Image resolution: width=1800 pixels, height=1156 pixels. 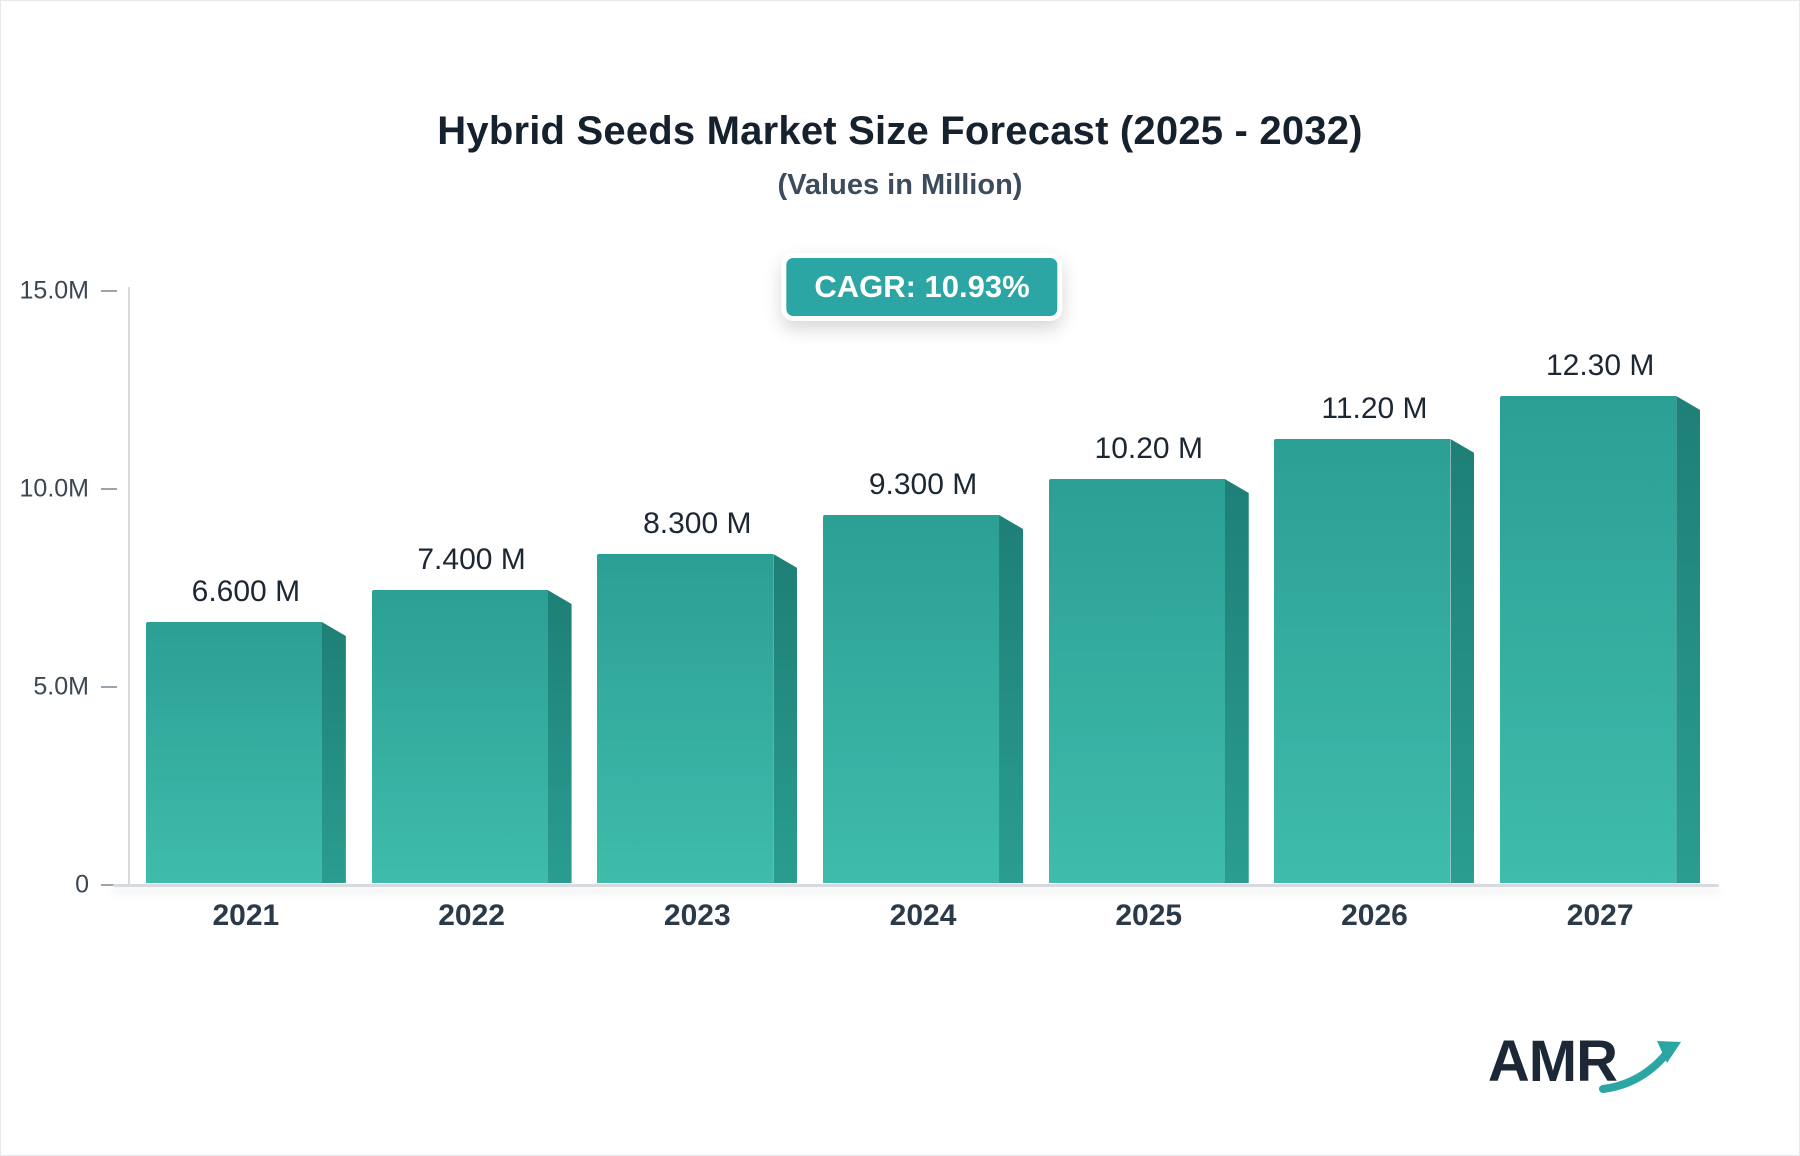 I want to click on amr-logo: AMR, so click(x=1585, y=1061).